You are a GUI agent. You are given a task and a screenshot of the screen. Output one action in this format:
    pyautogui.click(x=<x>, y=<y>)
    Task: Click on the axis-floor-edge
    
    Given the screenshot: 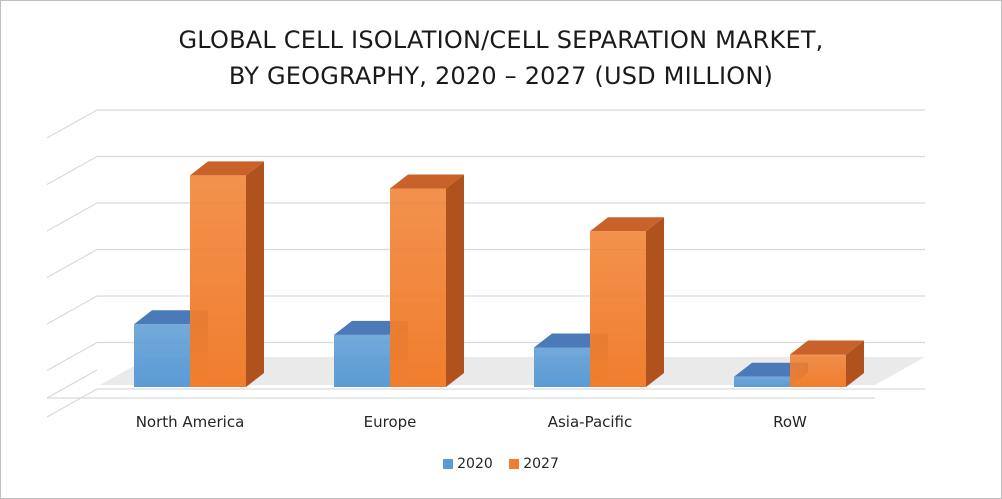 What is the action you would take?
    pyautogui.click(x=72, y=384)
    